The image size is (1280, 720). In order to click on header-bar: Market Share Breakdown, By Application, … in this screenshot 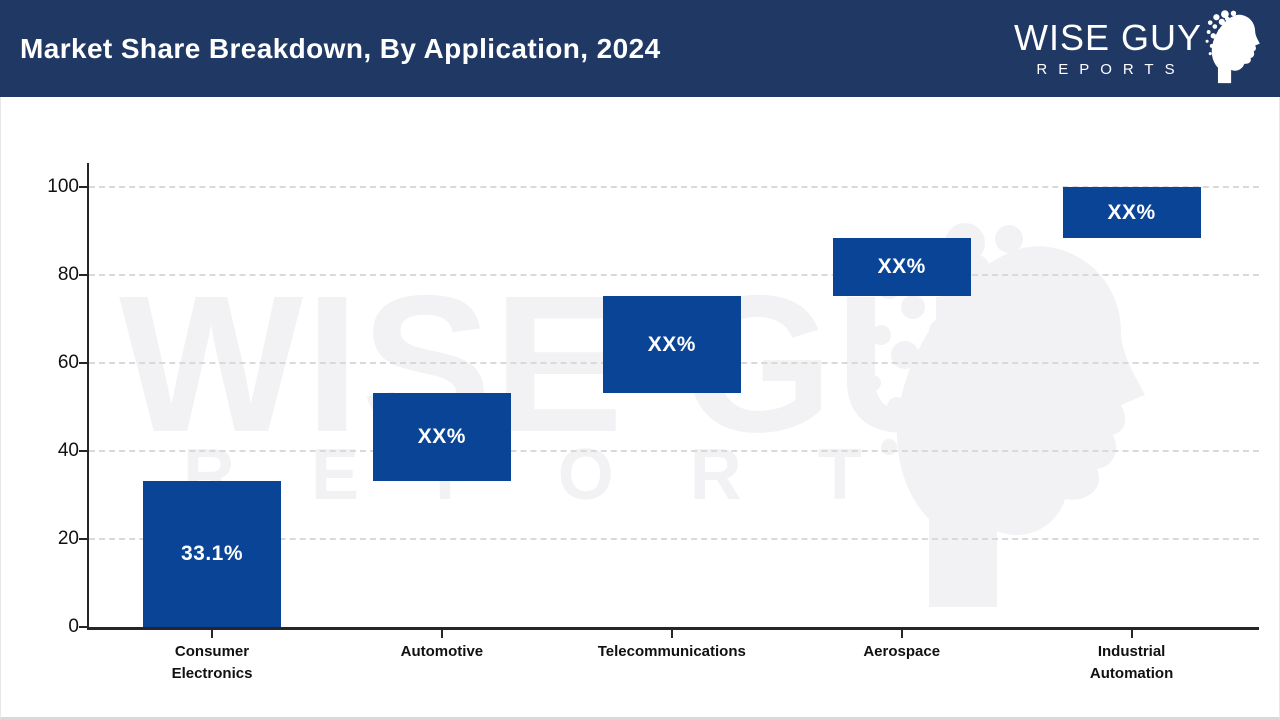, I will do `click(640, 48)`.